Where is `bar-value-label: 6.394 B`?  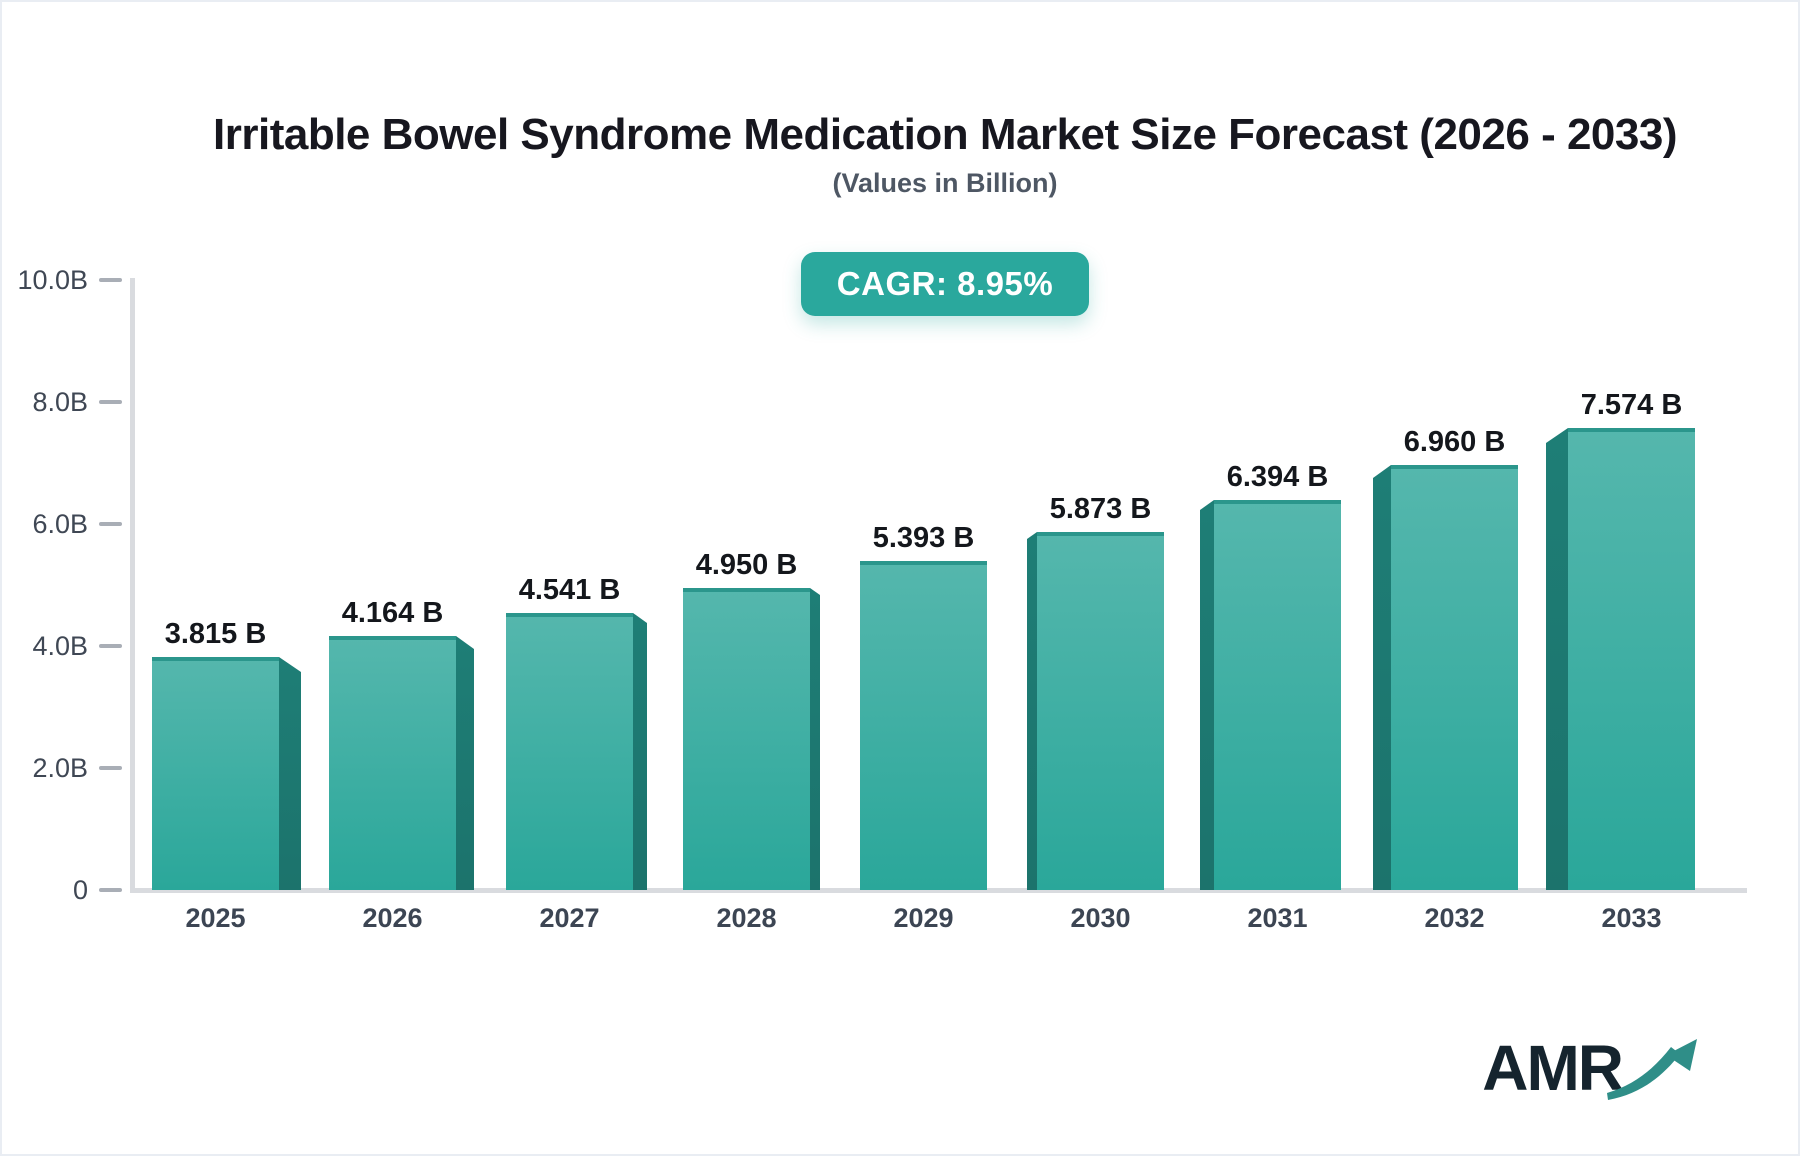 bar-value-label: 6.394 B is located at coordinates (1278, 477).